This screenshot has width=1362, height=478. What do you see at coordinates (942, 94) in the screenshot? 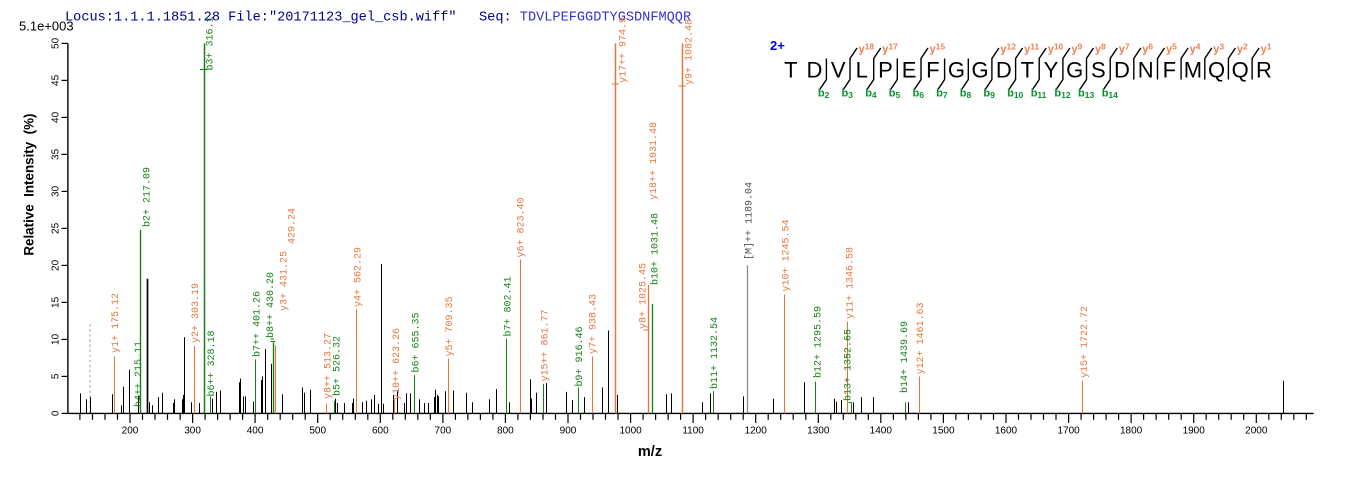
I see `svg-text: b7` at bounding box center [942, 94].